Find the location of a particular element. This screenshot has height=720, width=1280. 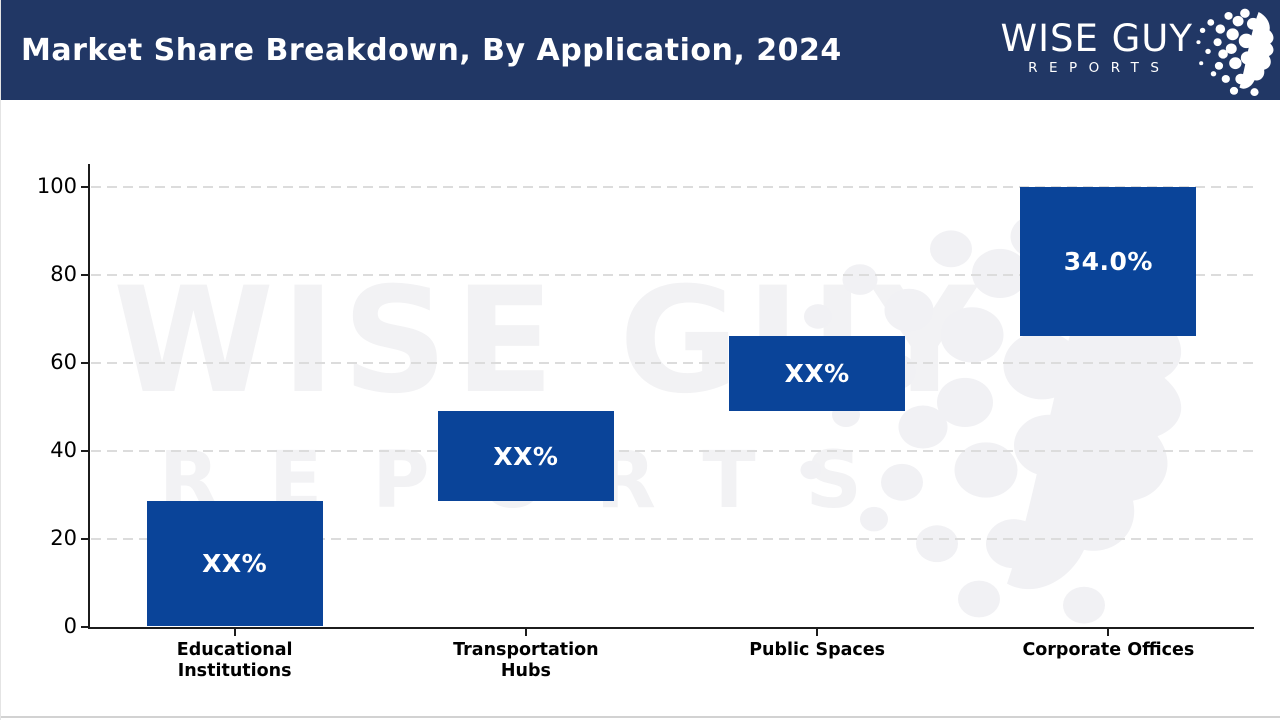

x-tick-label-line: Public Spaces is located at coordinates (817, 649).